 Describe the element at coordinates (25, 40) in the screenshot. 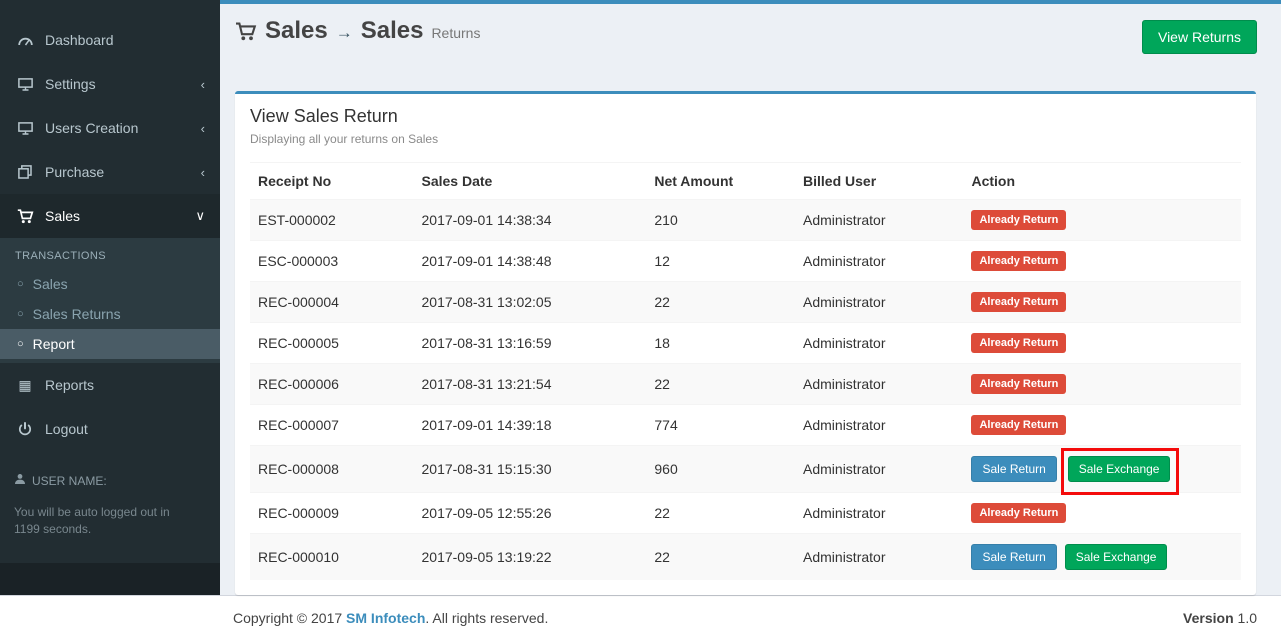

I see `dashboard-icon` at that location.